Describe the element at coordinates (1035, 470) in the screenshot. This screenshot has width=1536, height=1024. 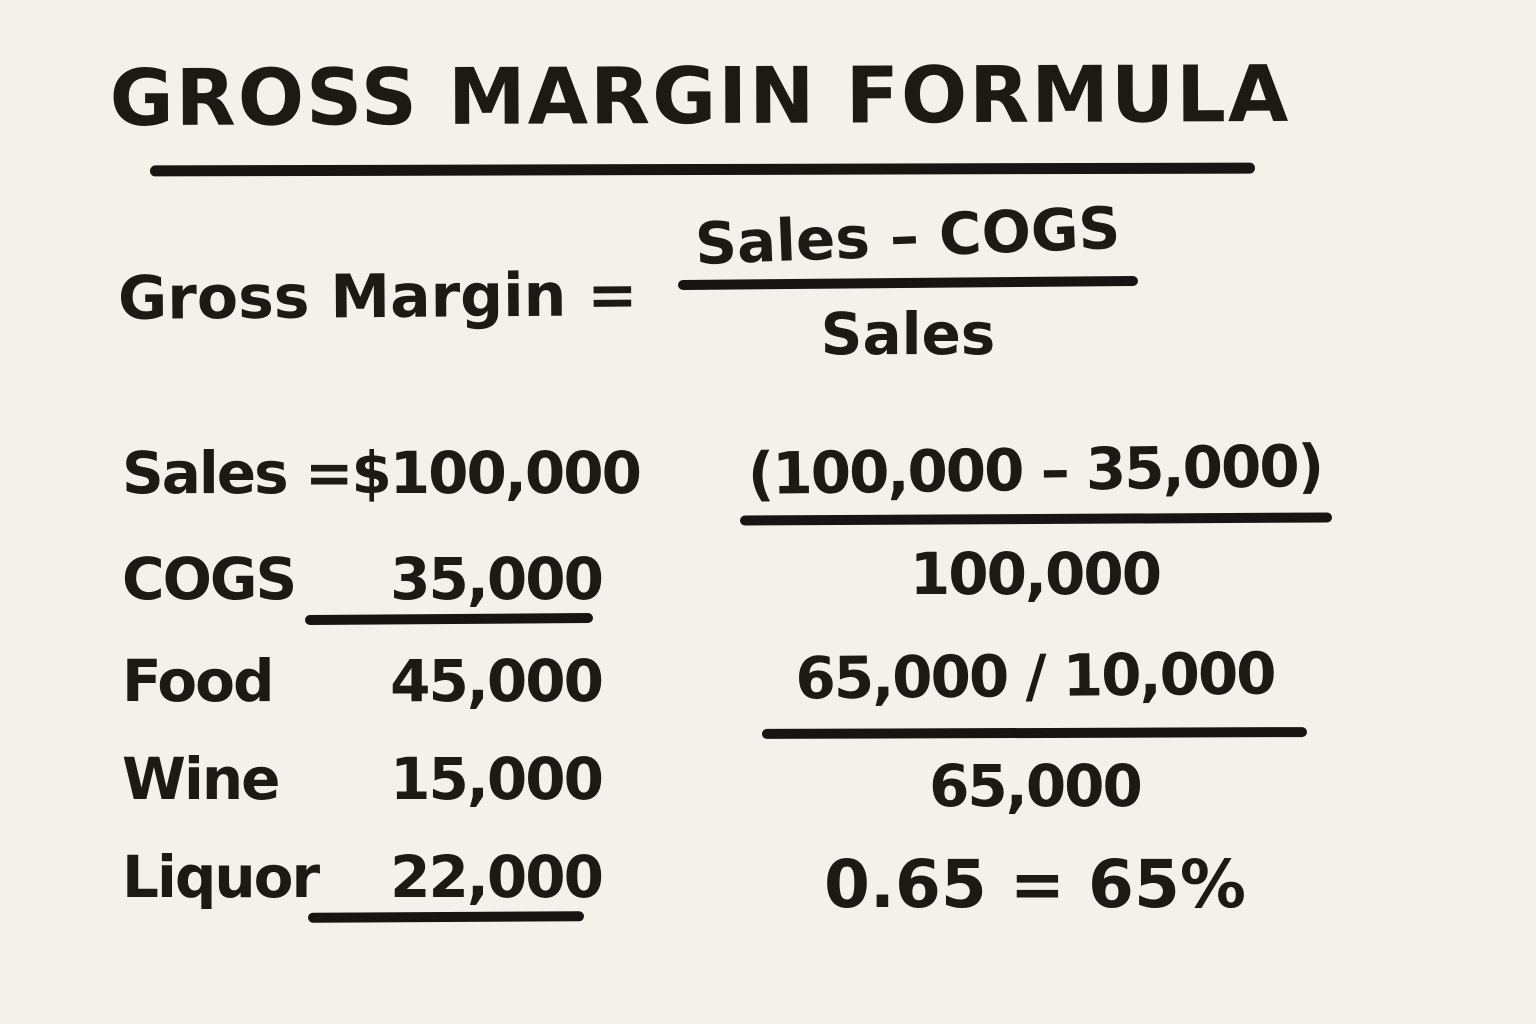
I see `step1-numerator: (100,000 – 35,000)` at that location.